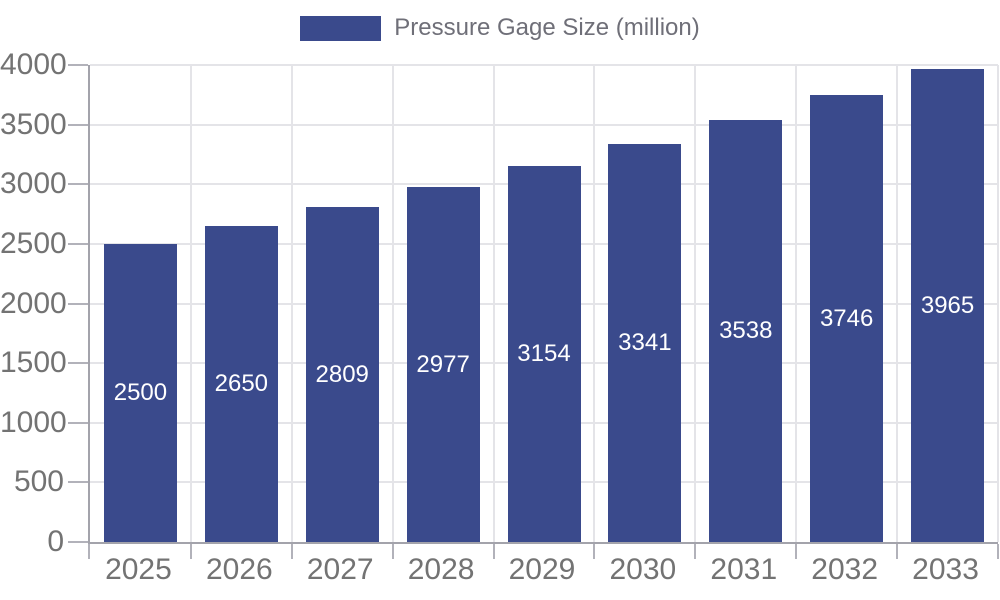  I want to click on y-tick-label: 2500, so click(33, 243).